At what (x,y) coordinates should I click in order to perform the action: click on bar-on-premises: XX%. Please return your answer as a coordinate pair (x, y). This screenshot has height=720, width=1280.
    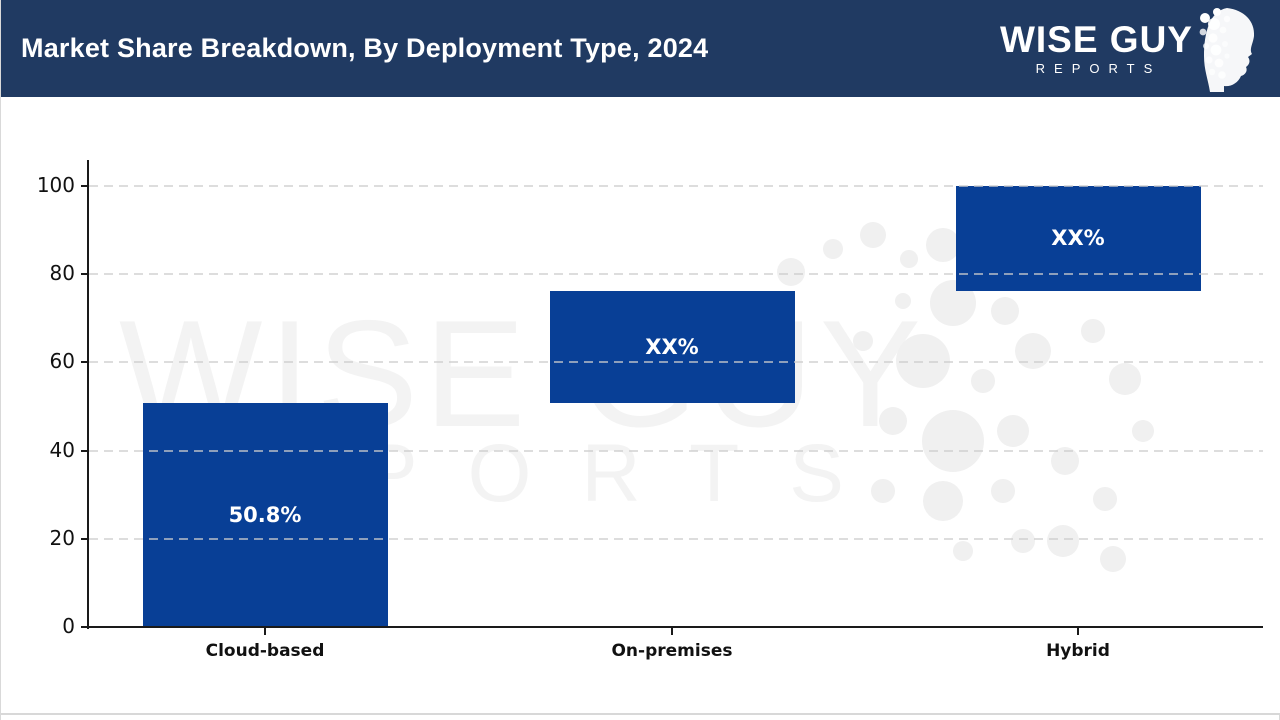
    Looking at the image, I should click on (672, 346).